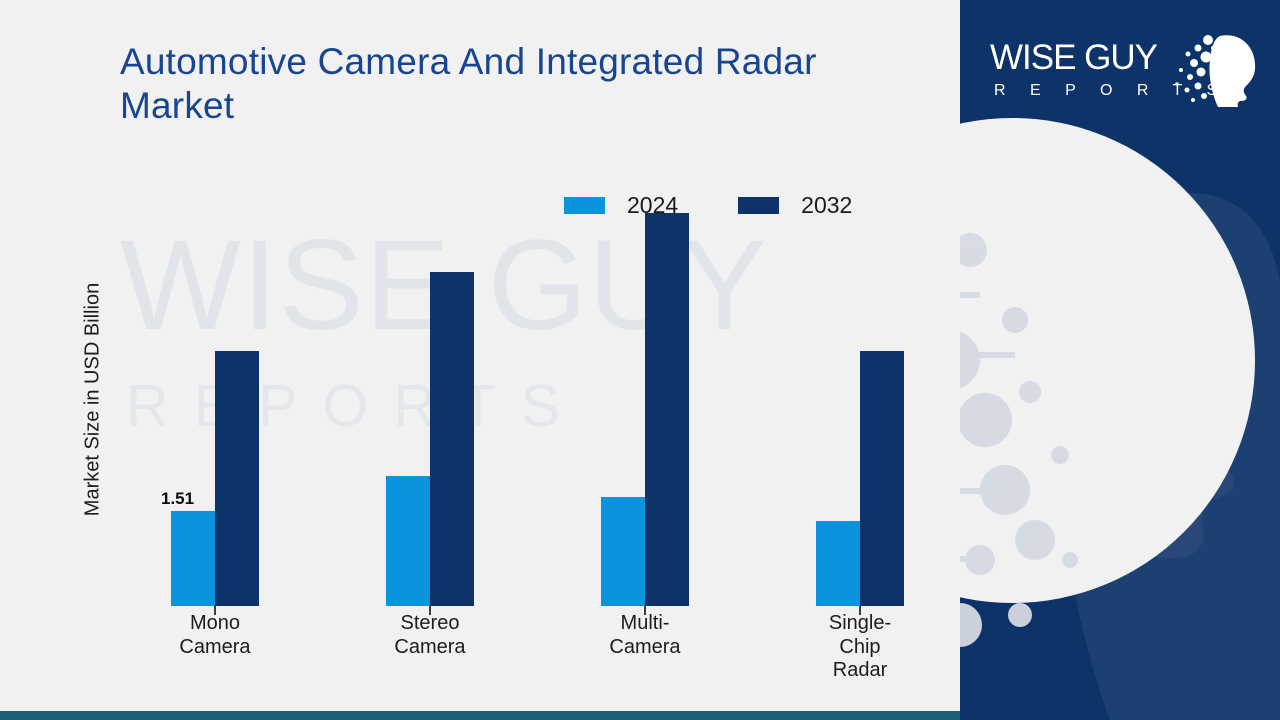 The image size is (1280, 720). What do you see at coordinates (795, 205) in the screenshot?
I see `legend-item-2032: 2032` at bounding box center [795, 205].